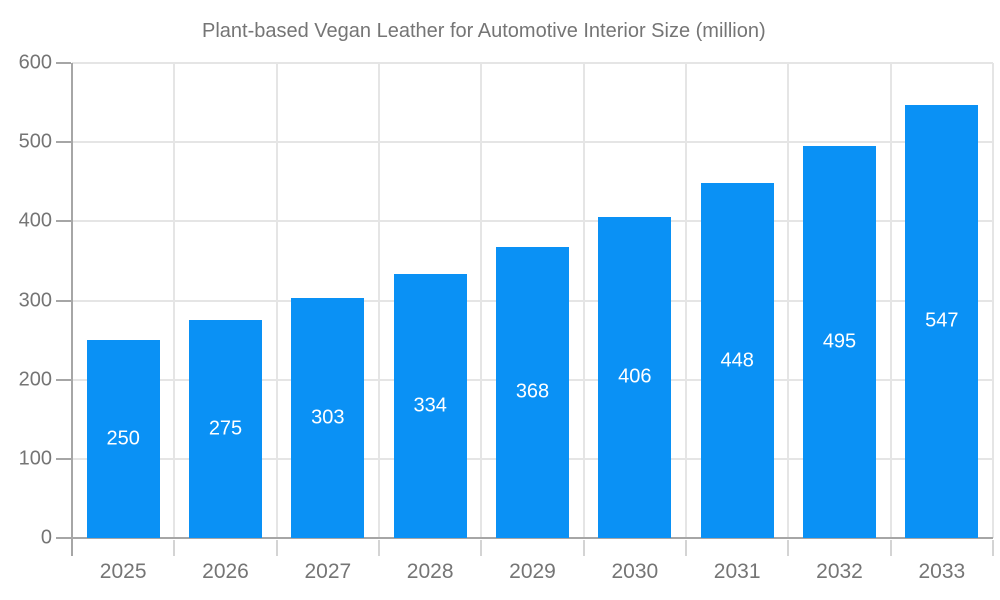  Describe the element at coordinates (35, 141) in the screenshot. I see `y-axis-tick-label: 500` at that location.